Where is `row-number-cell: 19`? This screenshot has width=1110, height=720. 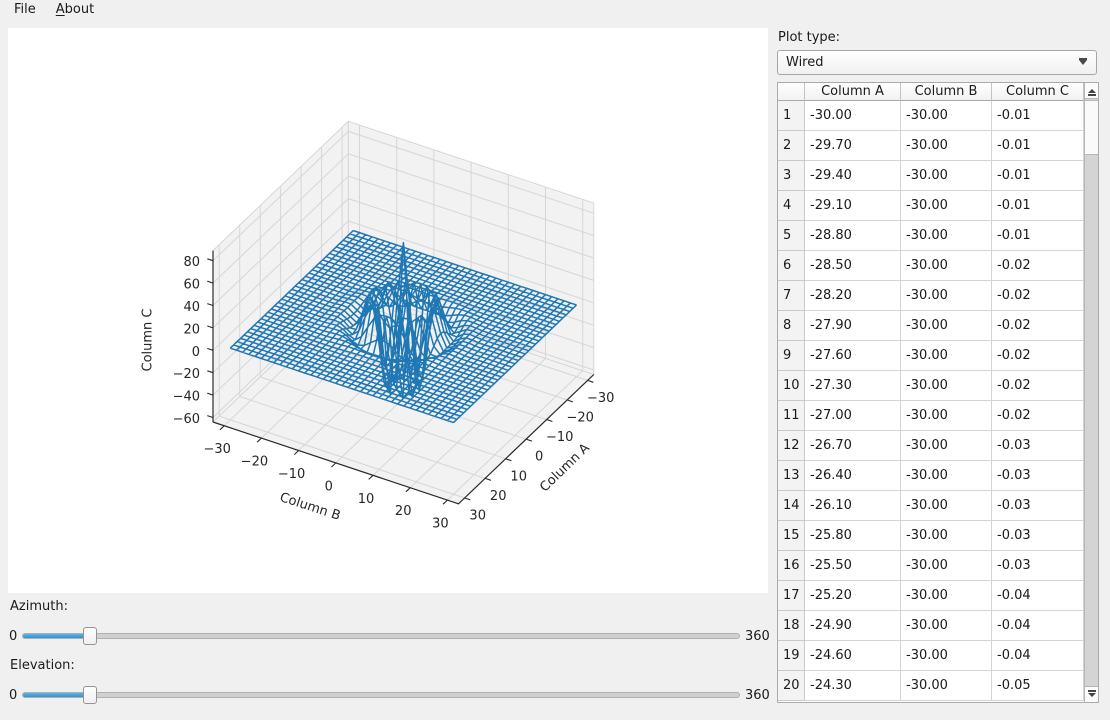 row-number-cell: 19 is located at coordinates (791, 656).